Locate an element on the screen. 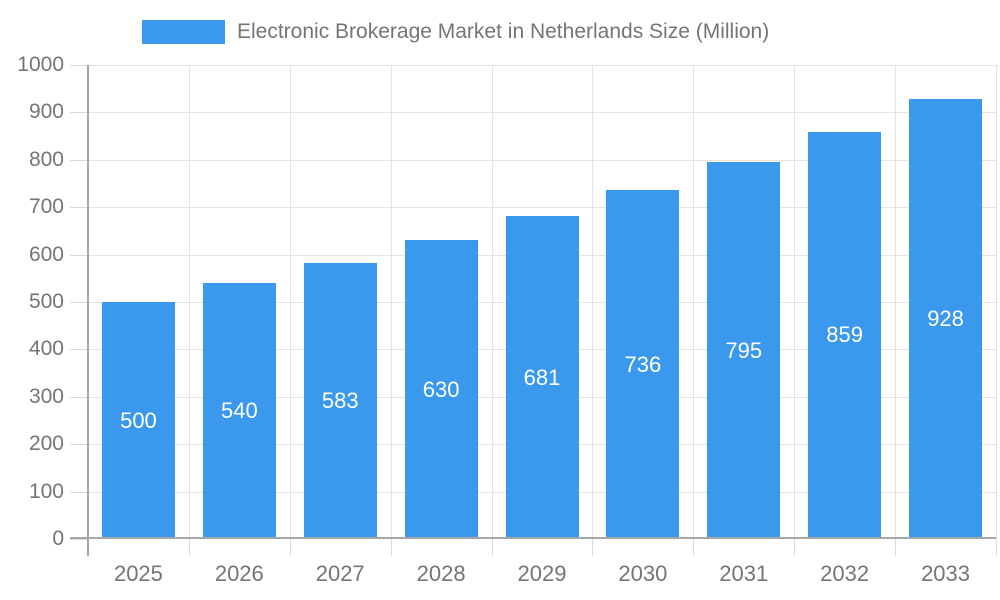 This screenshot has height=600, width=1000. bar-value-label: 859 is located at coordinates (845, 335).